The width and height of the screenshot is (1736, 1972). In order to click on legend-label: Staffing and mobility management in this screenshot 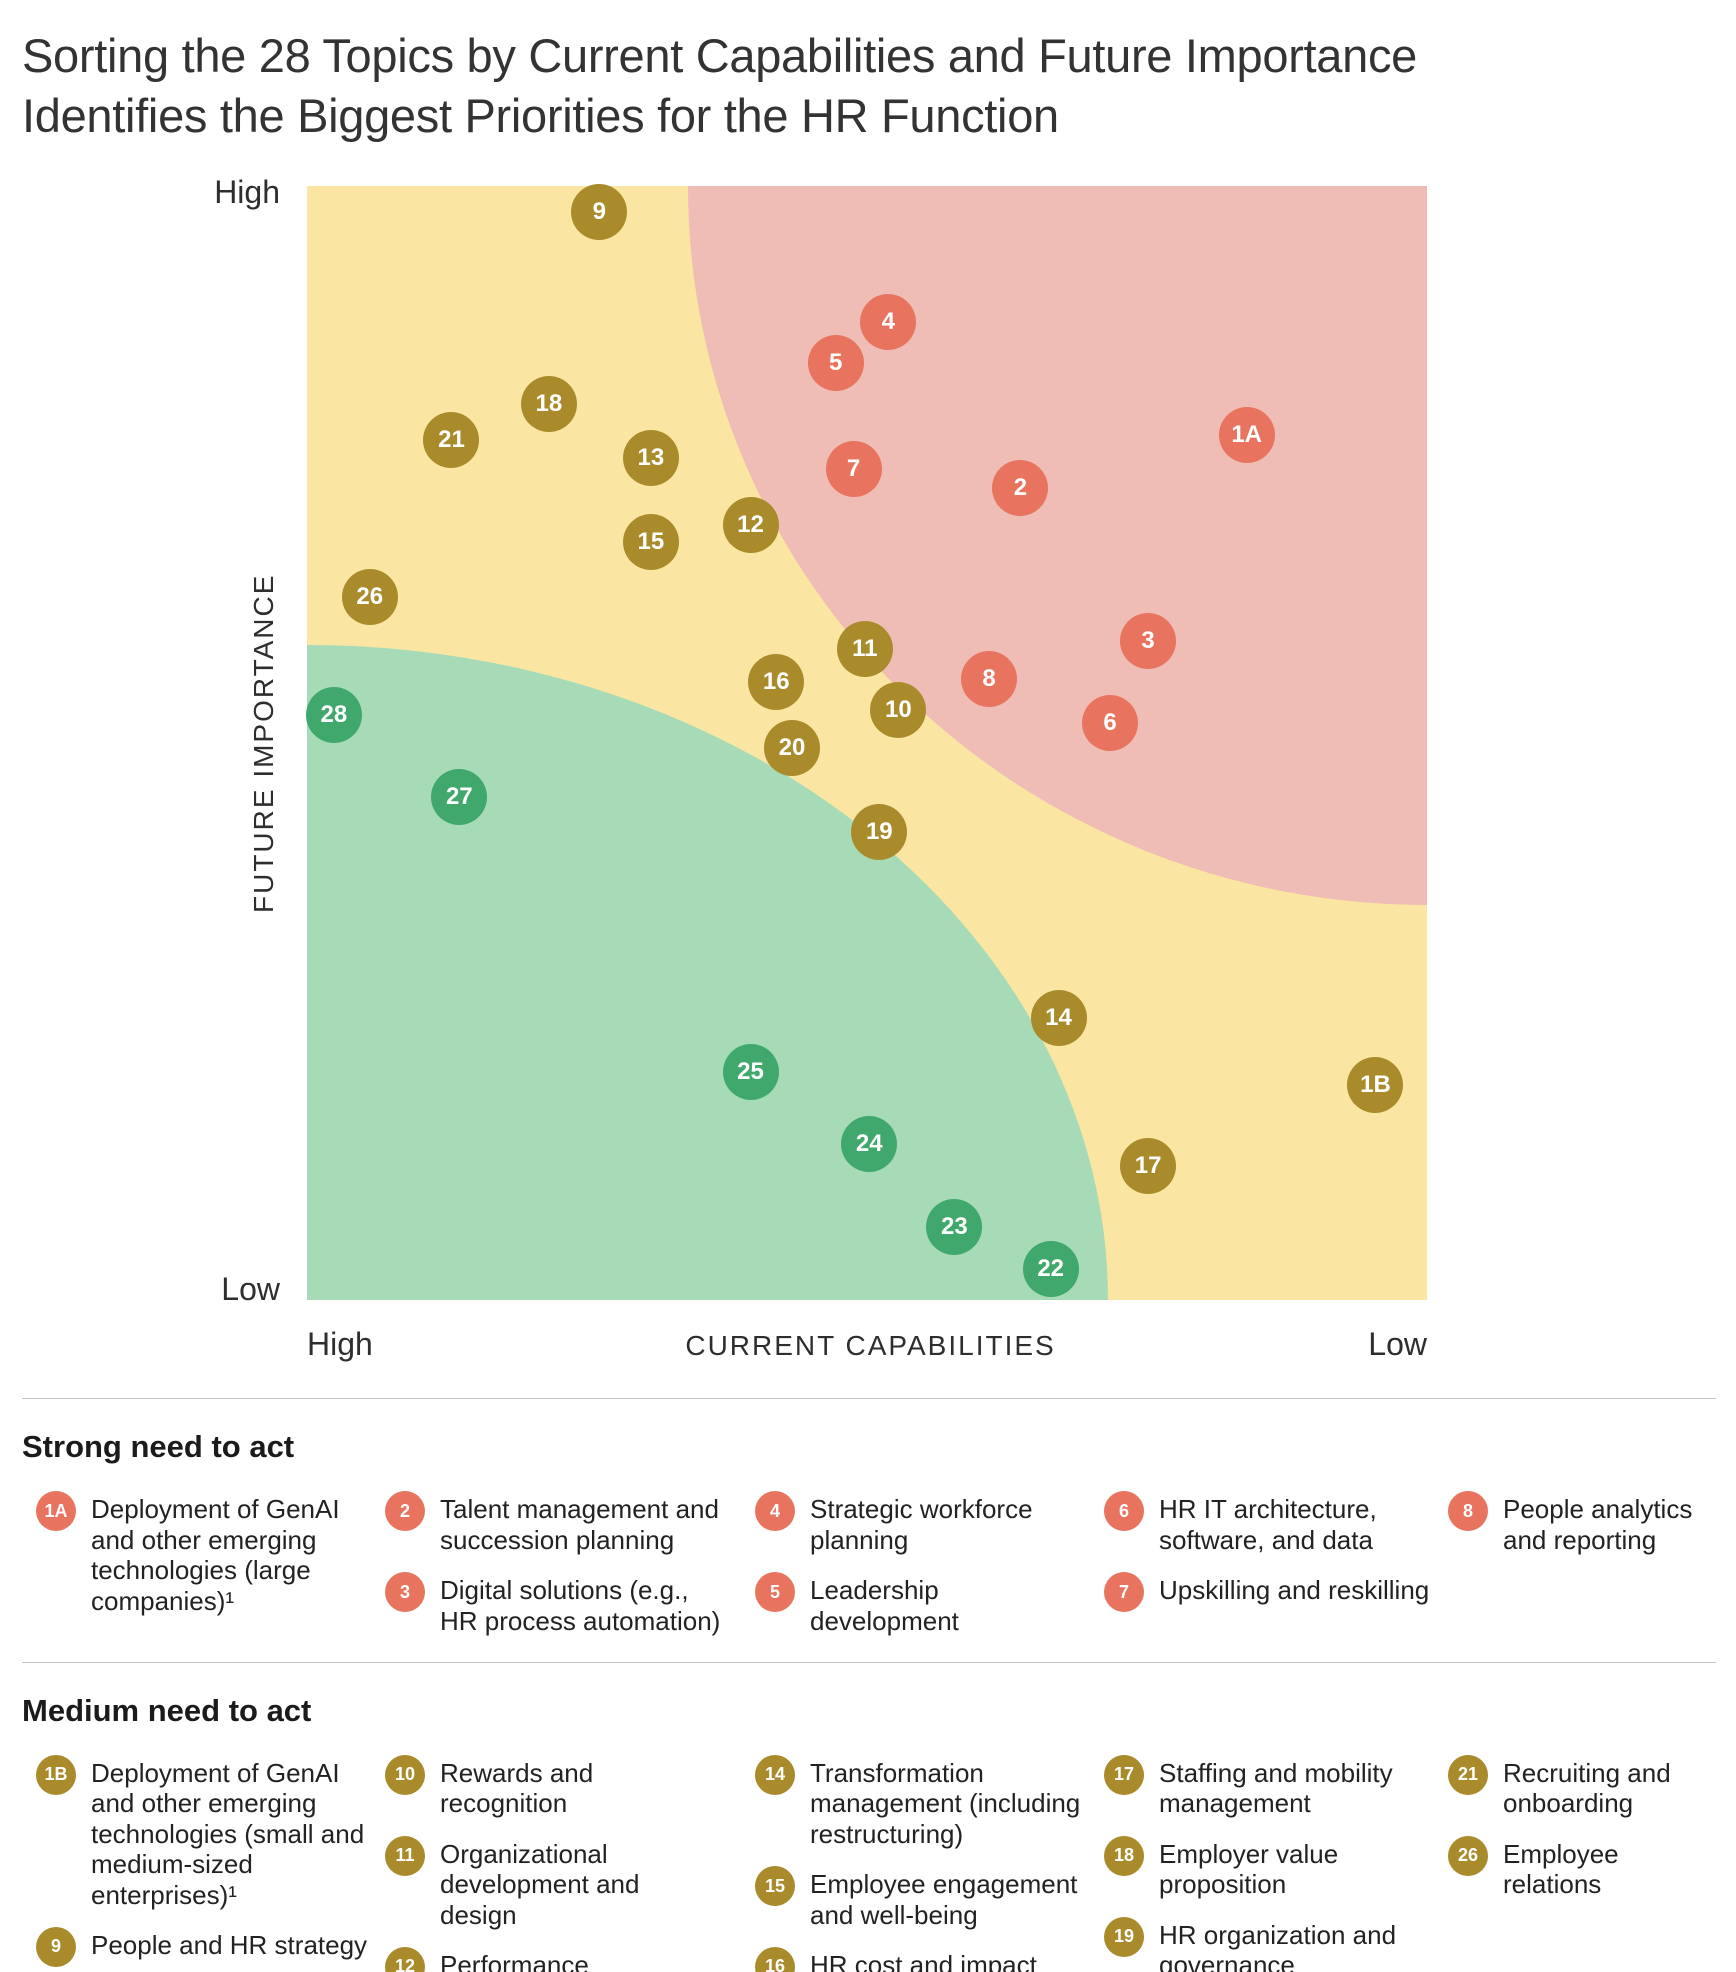, I will do `click(1276, 1788)`.